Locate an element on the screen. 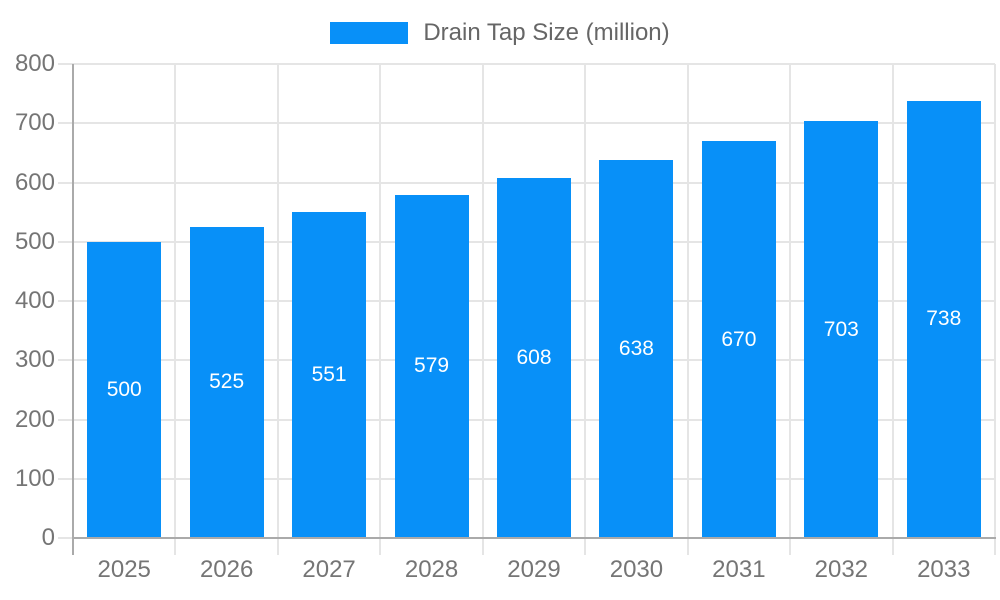  x-tick-label: 2030 is located at coordinates (636, 569).